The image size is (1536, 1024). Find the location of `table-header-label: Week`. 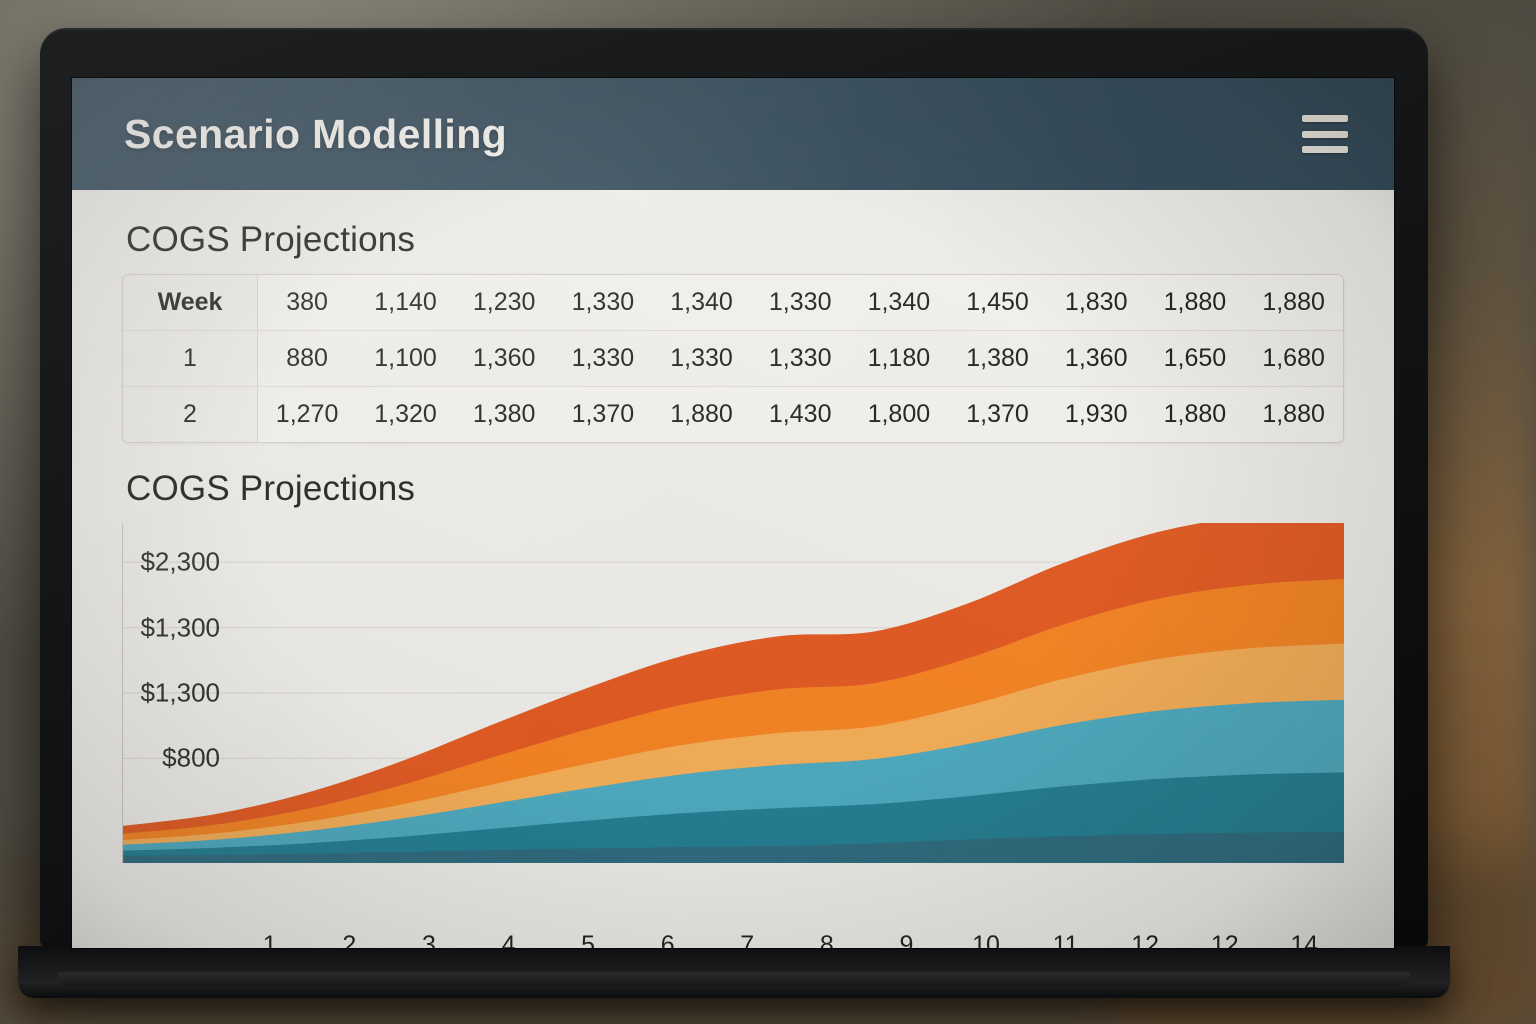

table-header-label: Week is located at coordinates (190, 303).